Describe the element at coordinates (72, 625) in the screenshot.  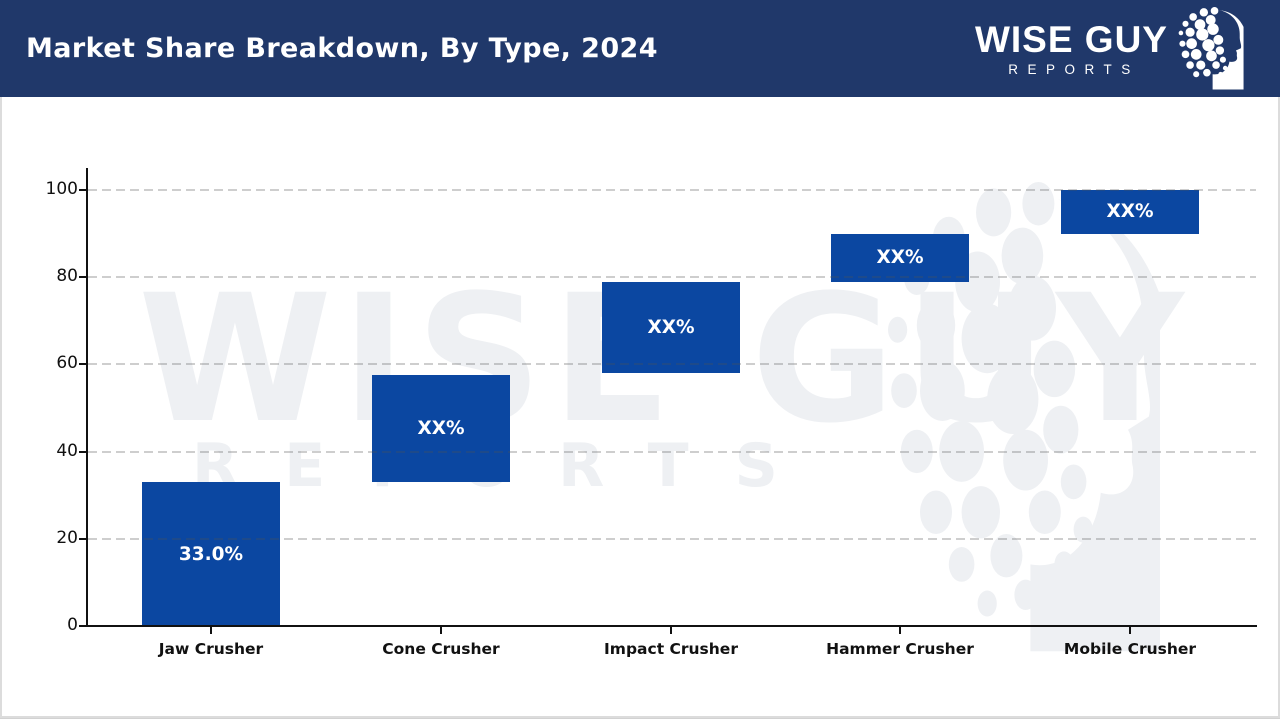
I see `y-tick-label-0: 0` at that location.